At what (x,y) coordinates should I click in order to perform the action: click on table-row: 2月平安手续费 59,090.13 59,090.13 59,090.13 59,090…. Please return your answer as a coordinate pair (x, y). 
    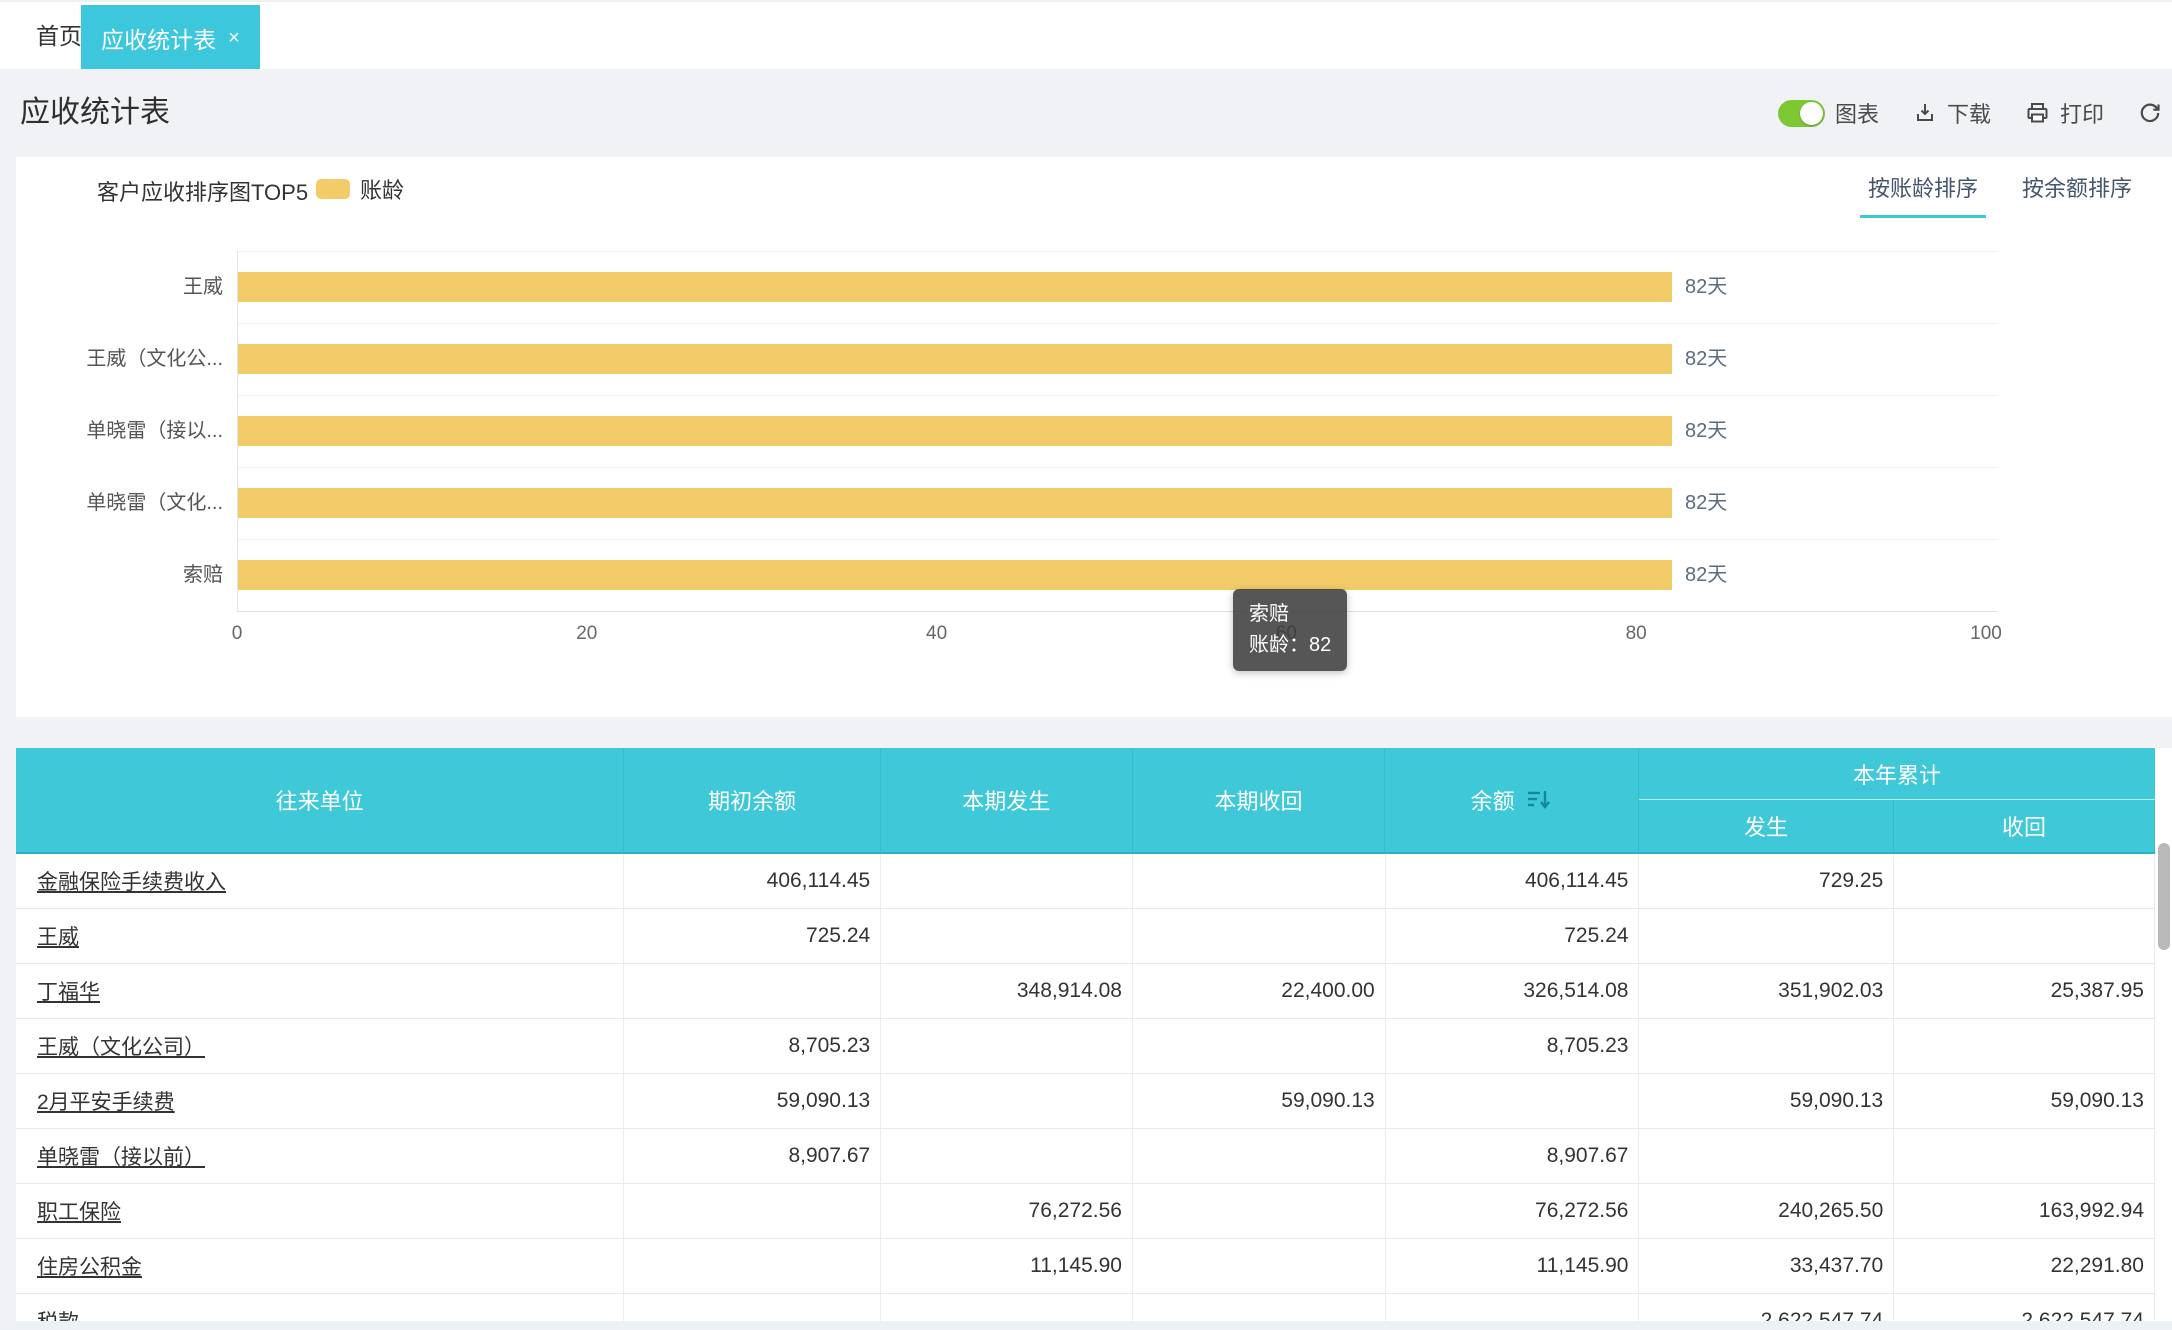
    Looking at the image, I should click on (1085, 1101).